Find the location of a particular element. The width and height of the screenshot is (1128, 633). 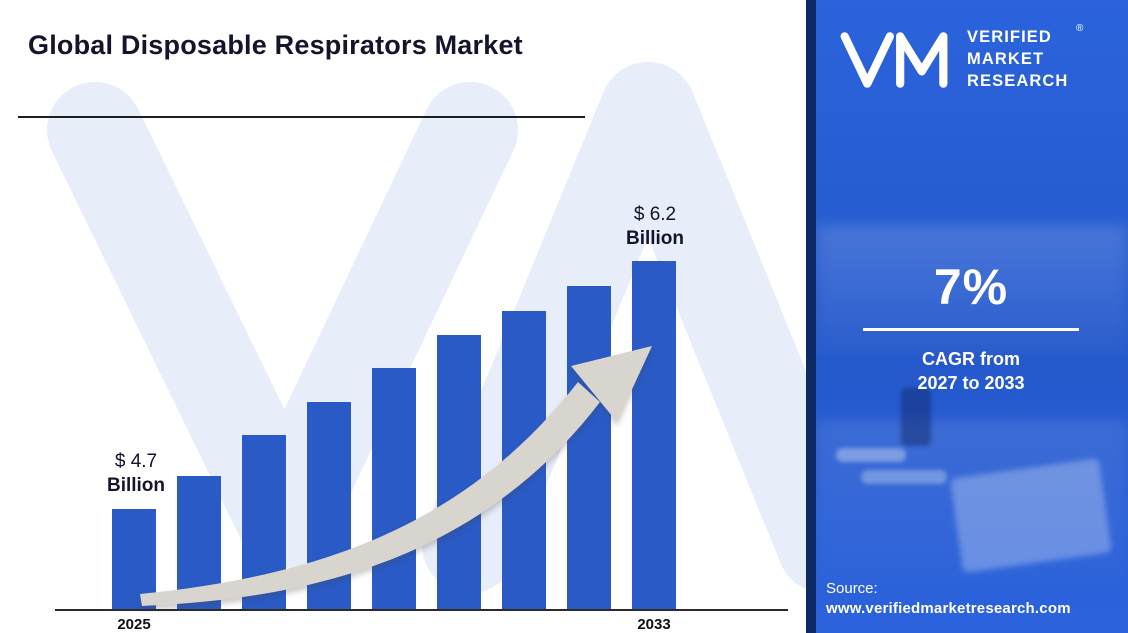

cagr-block: 7% CAGR from 2027 to 2033 is located at coordinates (971, 327).